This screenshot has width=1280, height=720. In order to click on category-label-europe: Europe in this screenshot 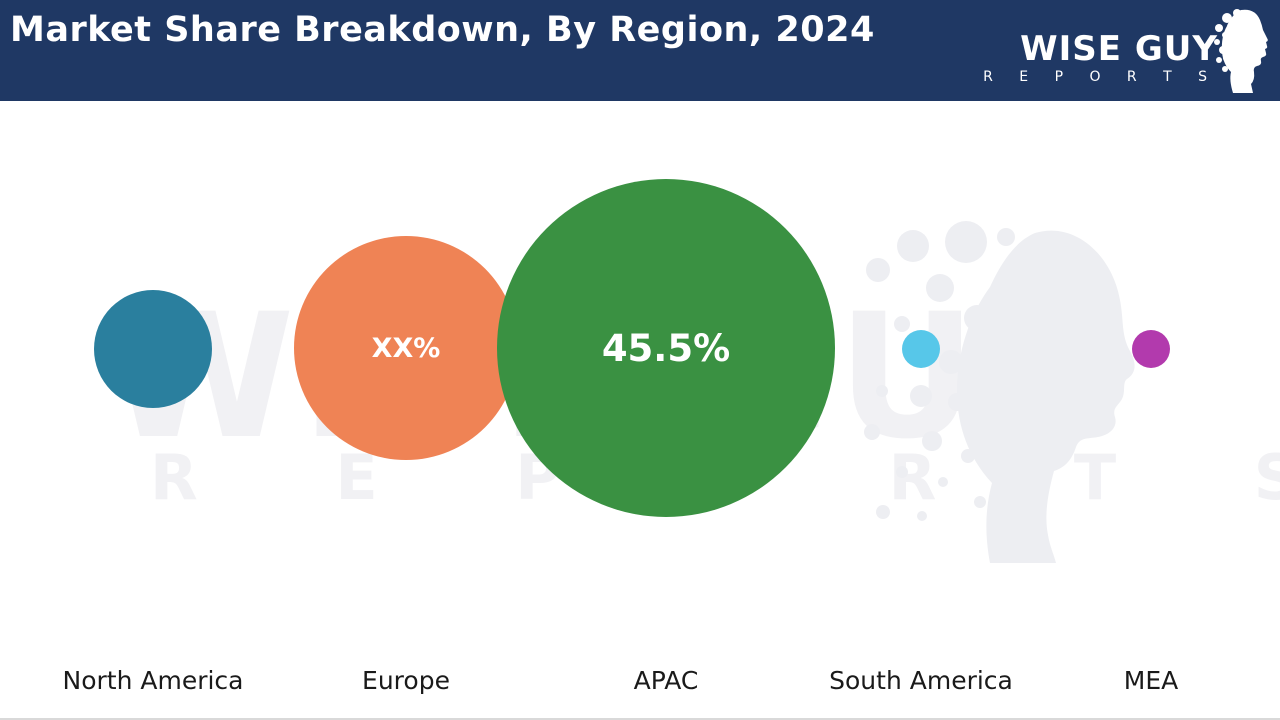, I will do `click(406, 680)`.